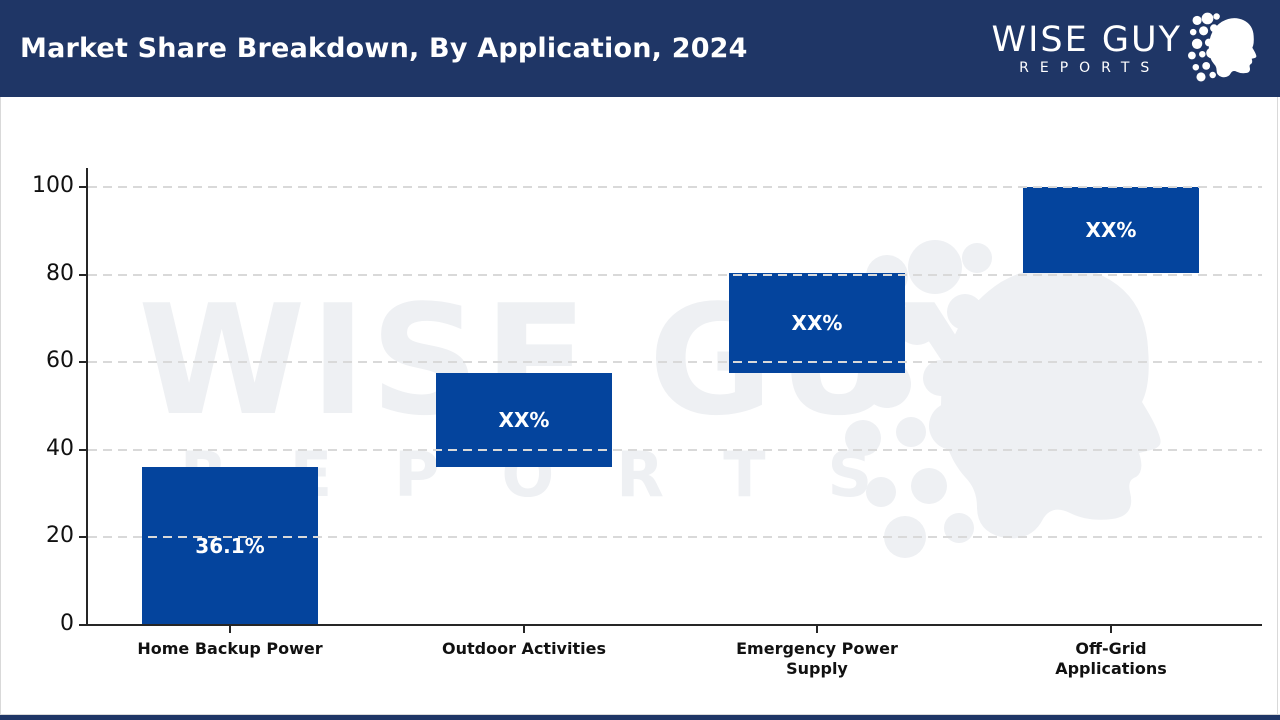 This screenshot has height=720, width=1280. I want to click on x-category-label: Off-Grid Applications, so click(1111, 658).